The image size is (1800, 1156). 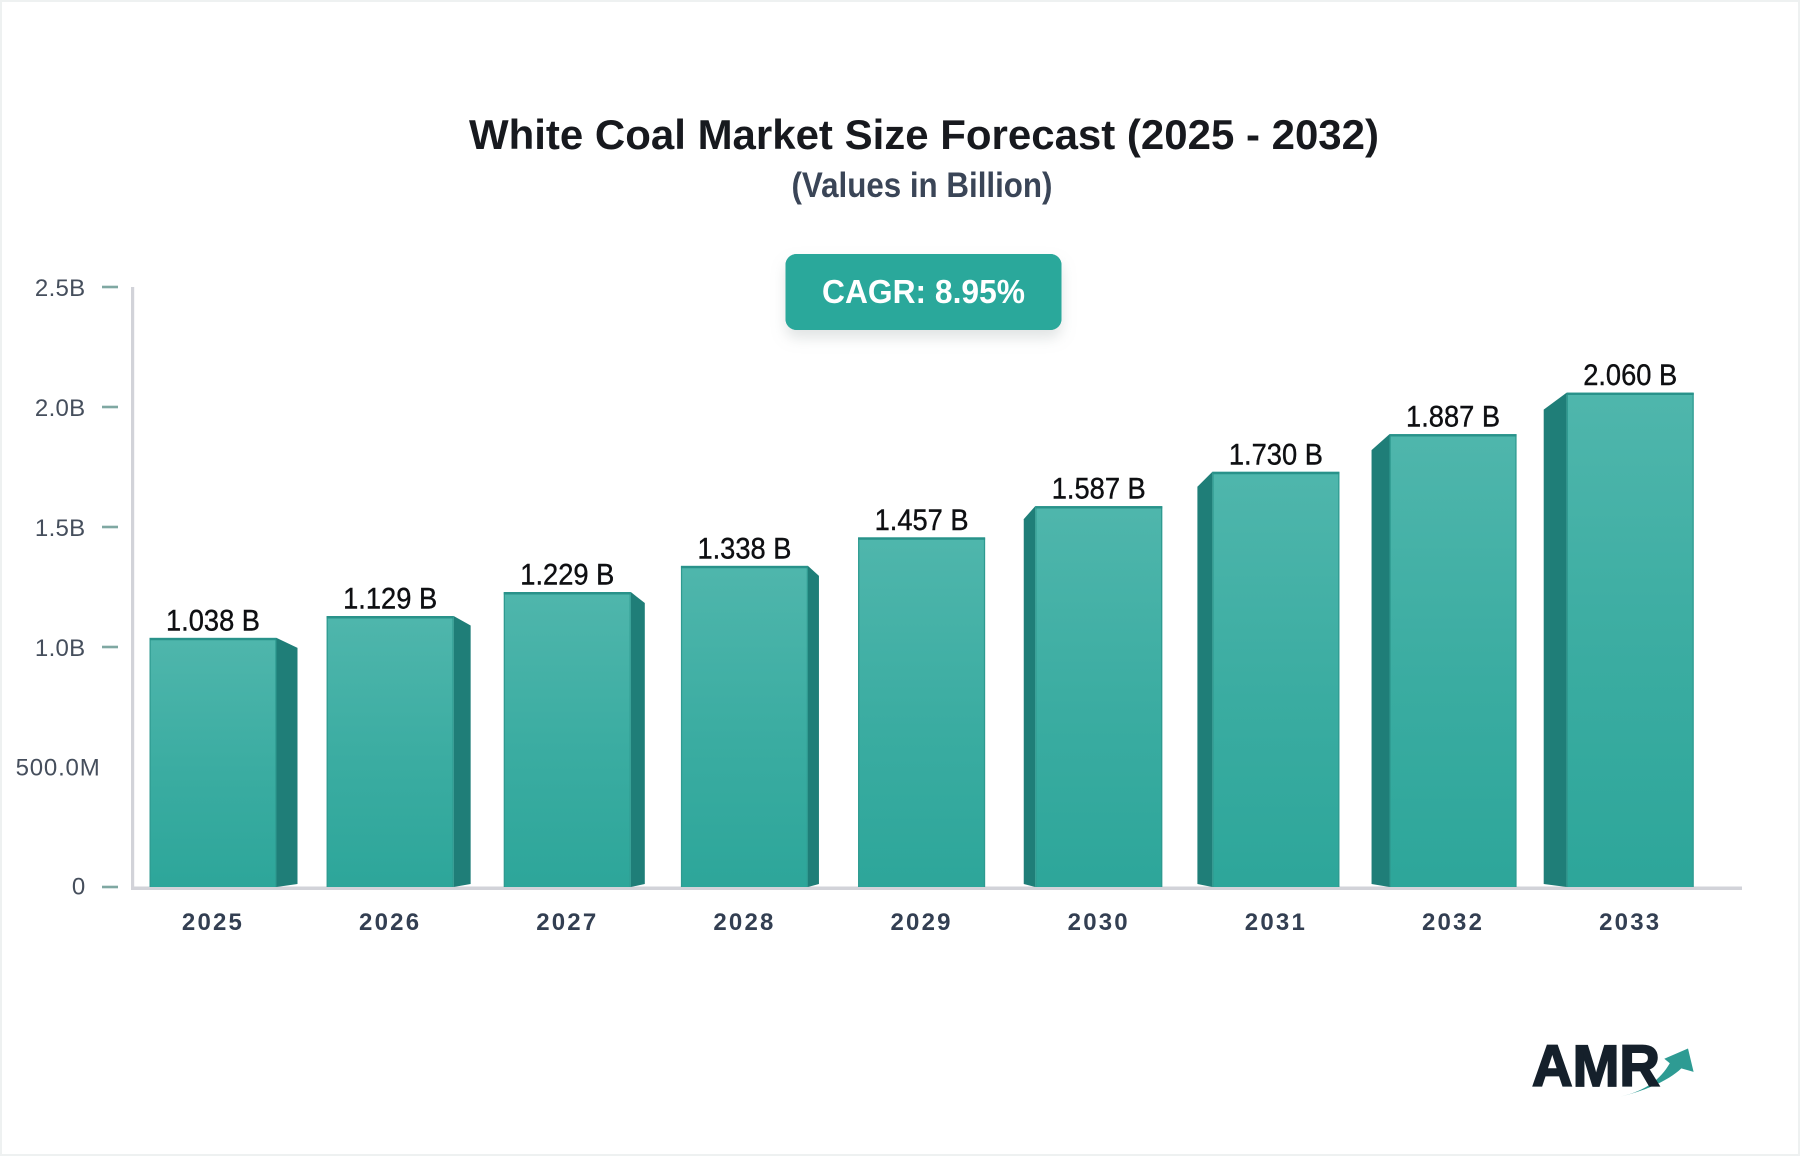 I want to click on svg-text: 1.038 B, so click(x=213, y=620).